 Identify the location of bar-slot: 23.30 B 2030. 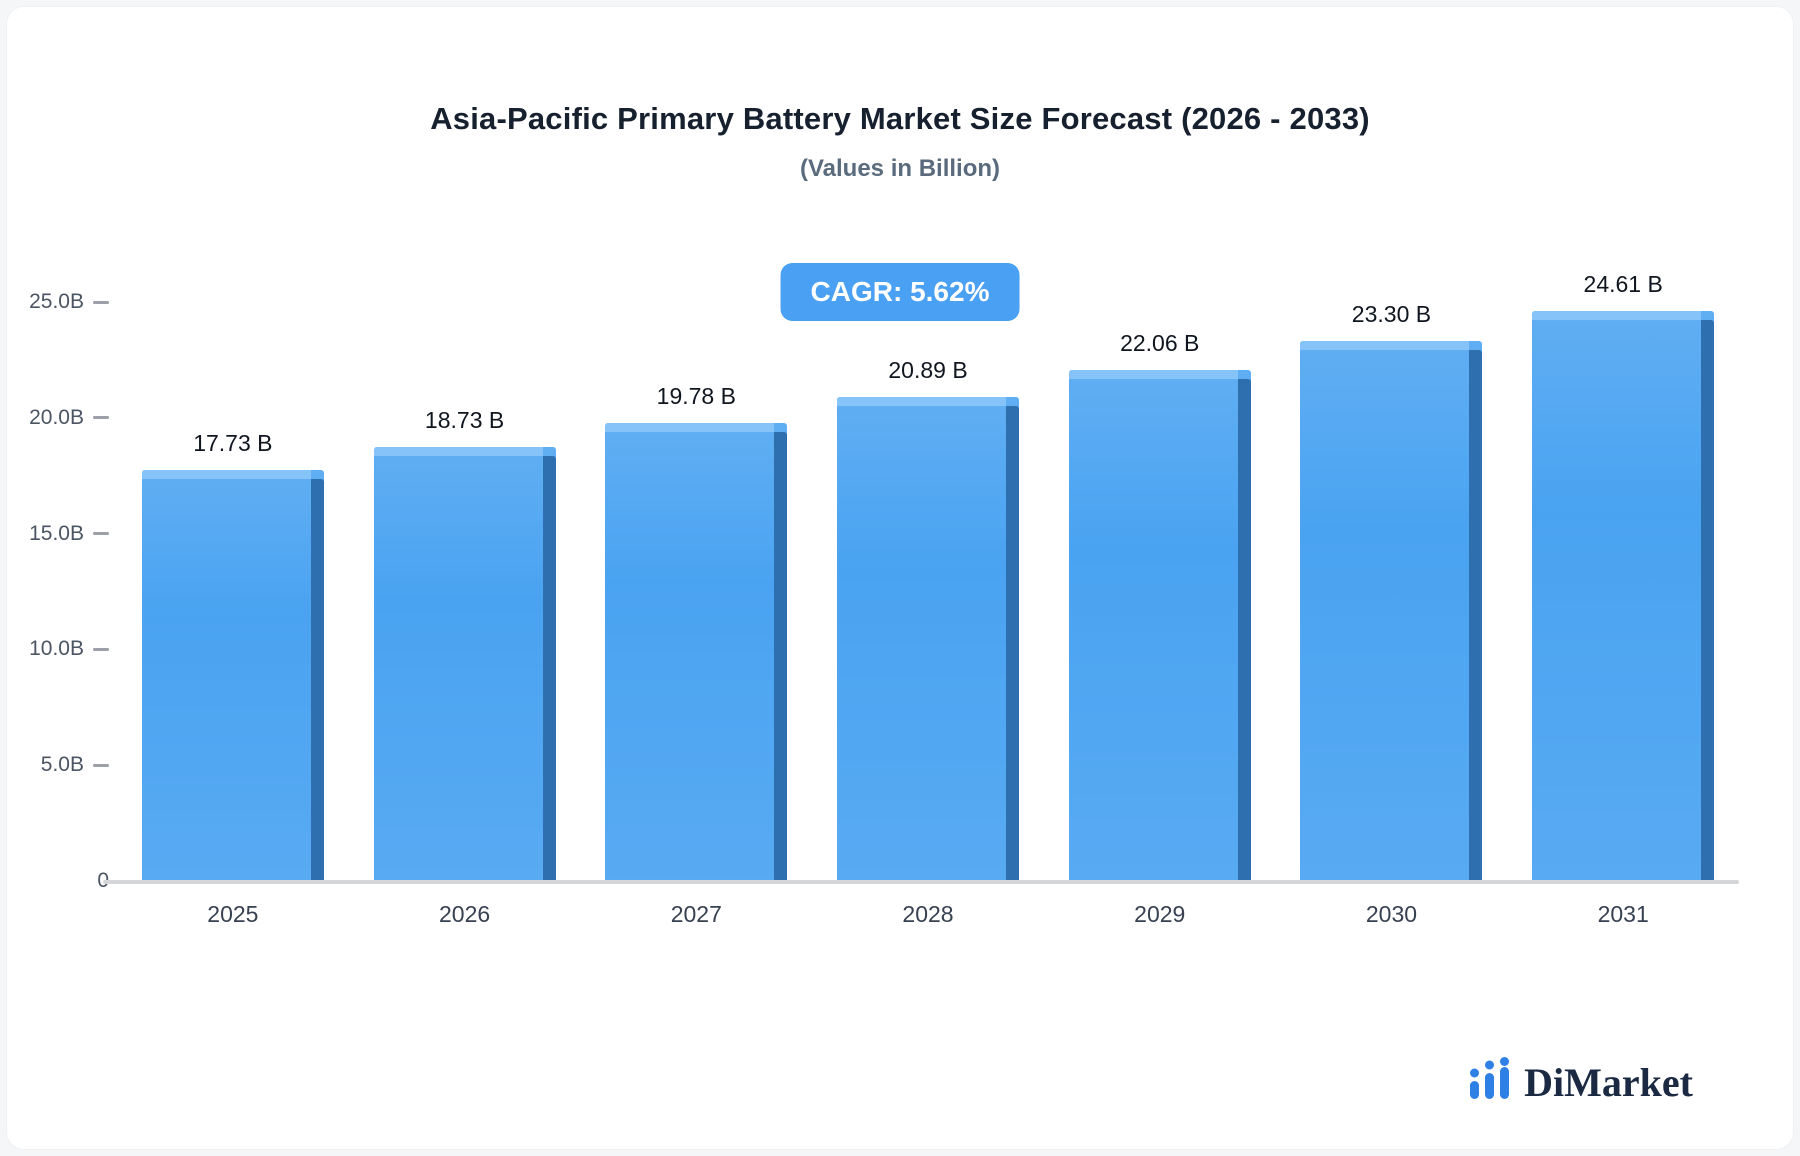
(1392, 614).